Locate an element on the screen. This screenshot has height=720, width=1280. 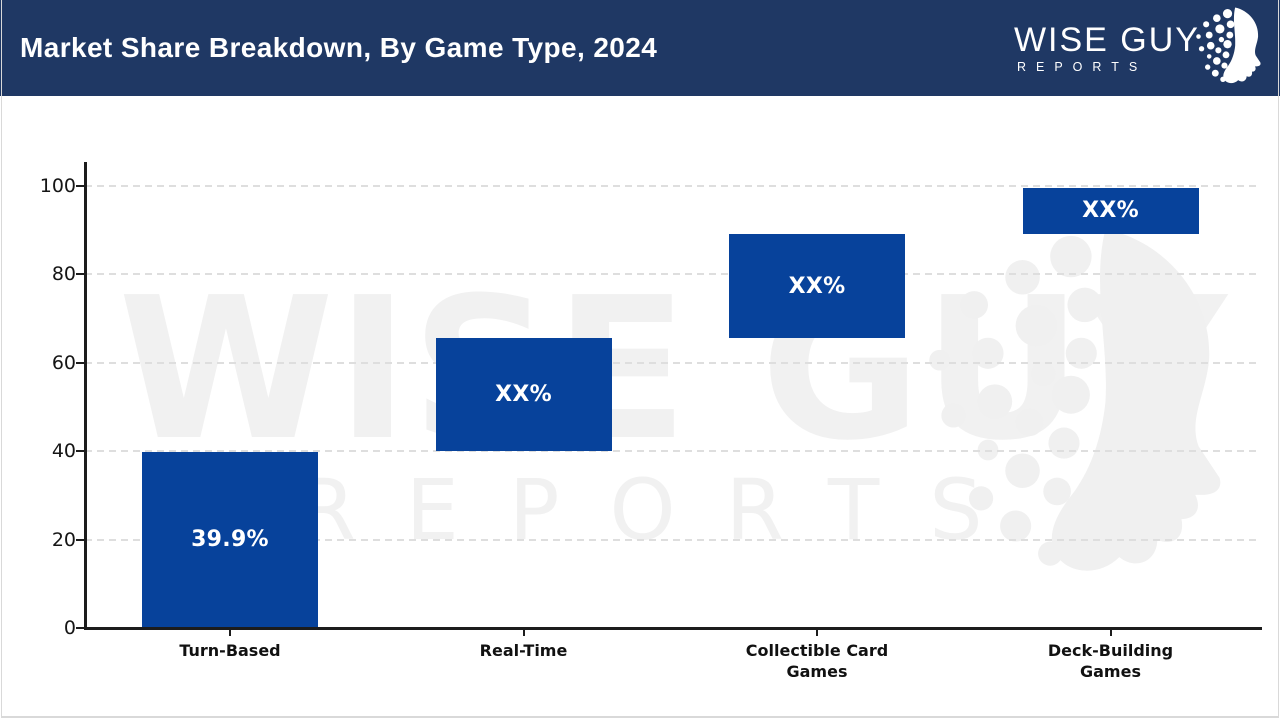
y-tick-label-40: 40 is located at coordinates (63, 451).